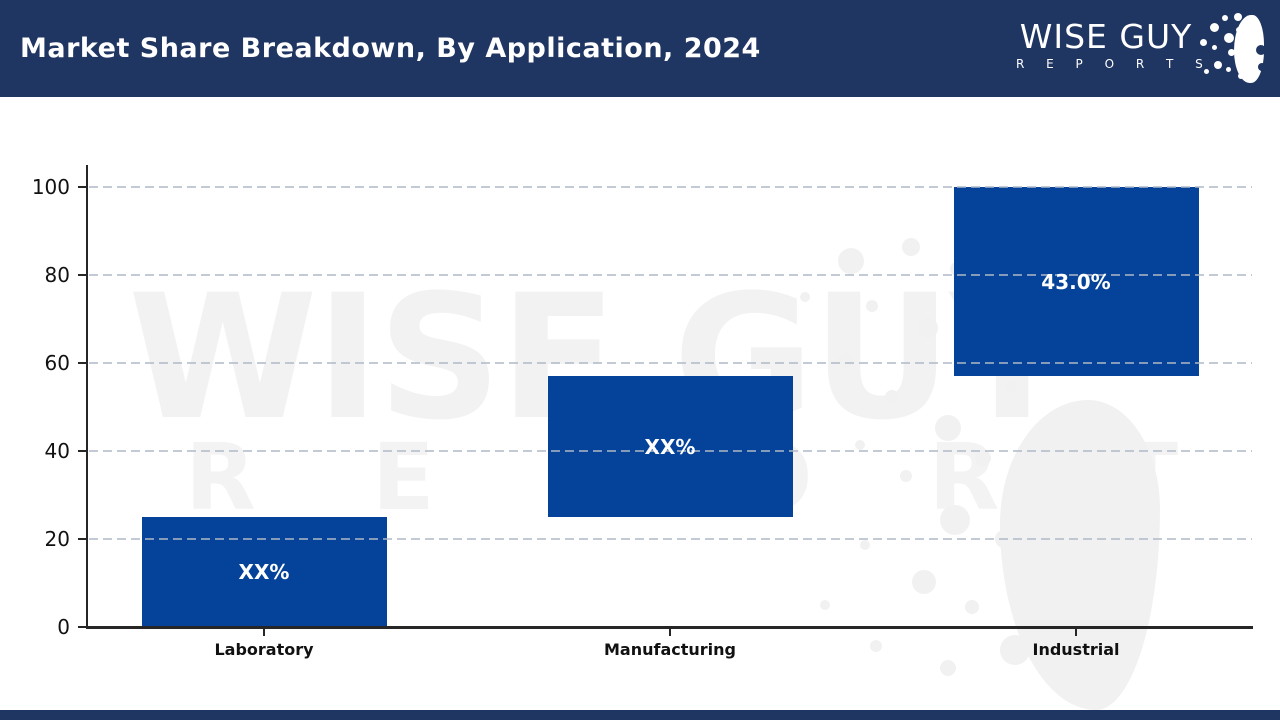 The image size is (1280, 720). Describe the element at coordinates (670, 649) in the screenshot. I see `x-tick-label-manufacturing: Manufacturing` at that location.